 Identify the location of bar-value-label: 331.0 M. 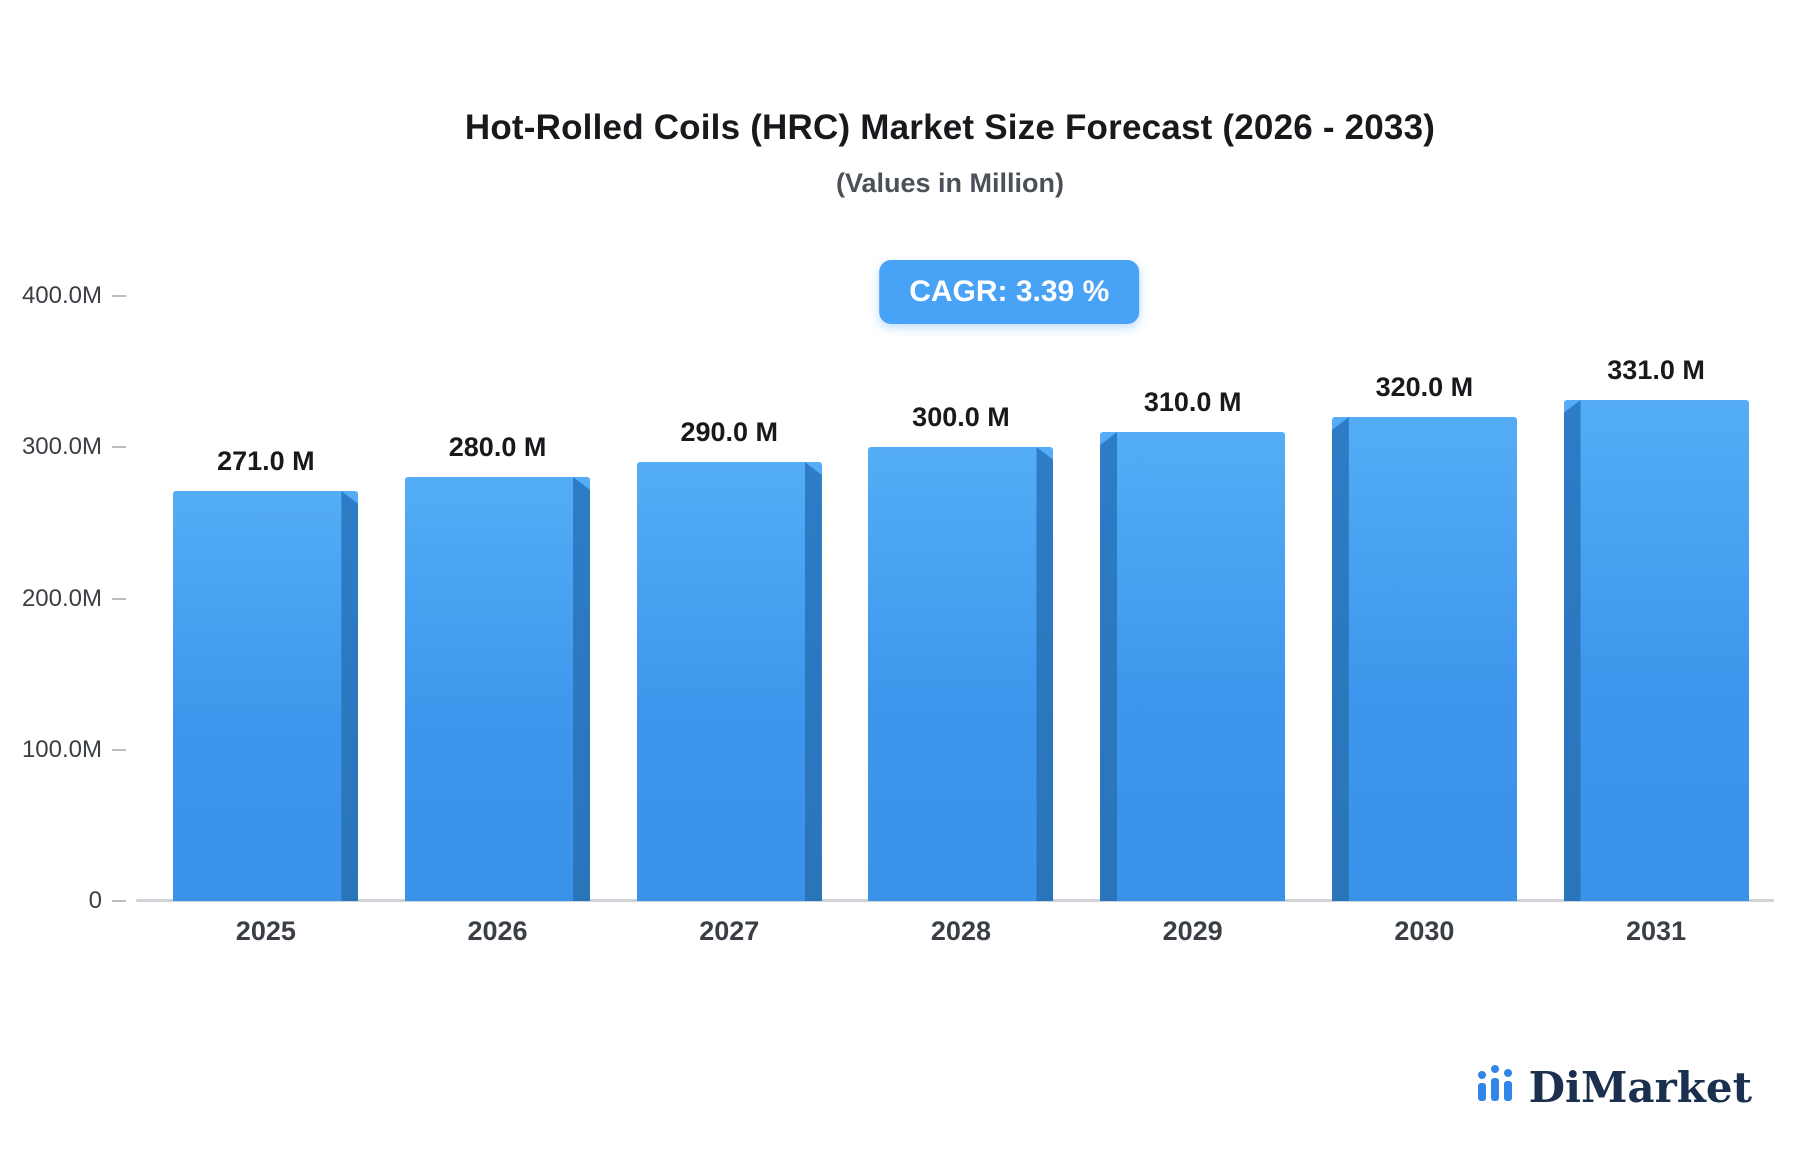
(1656, 370).